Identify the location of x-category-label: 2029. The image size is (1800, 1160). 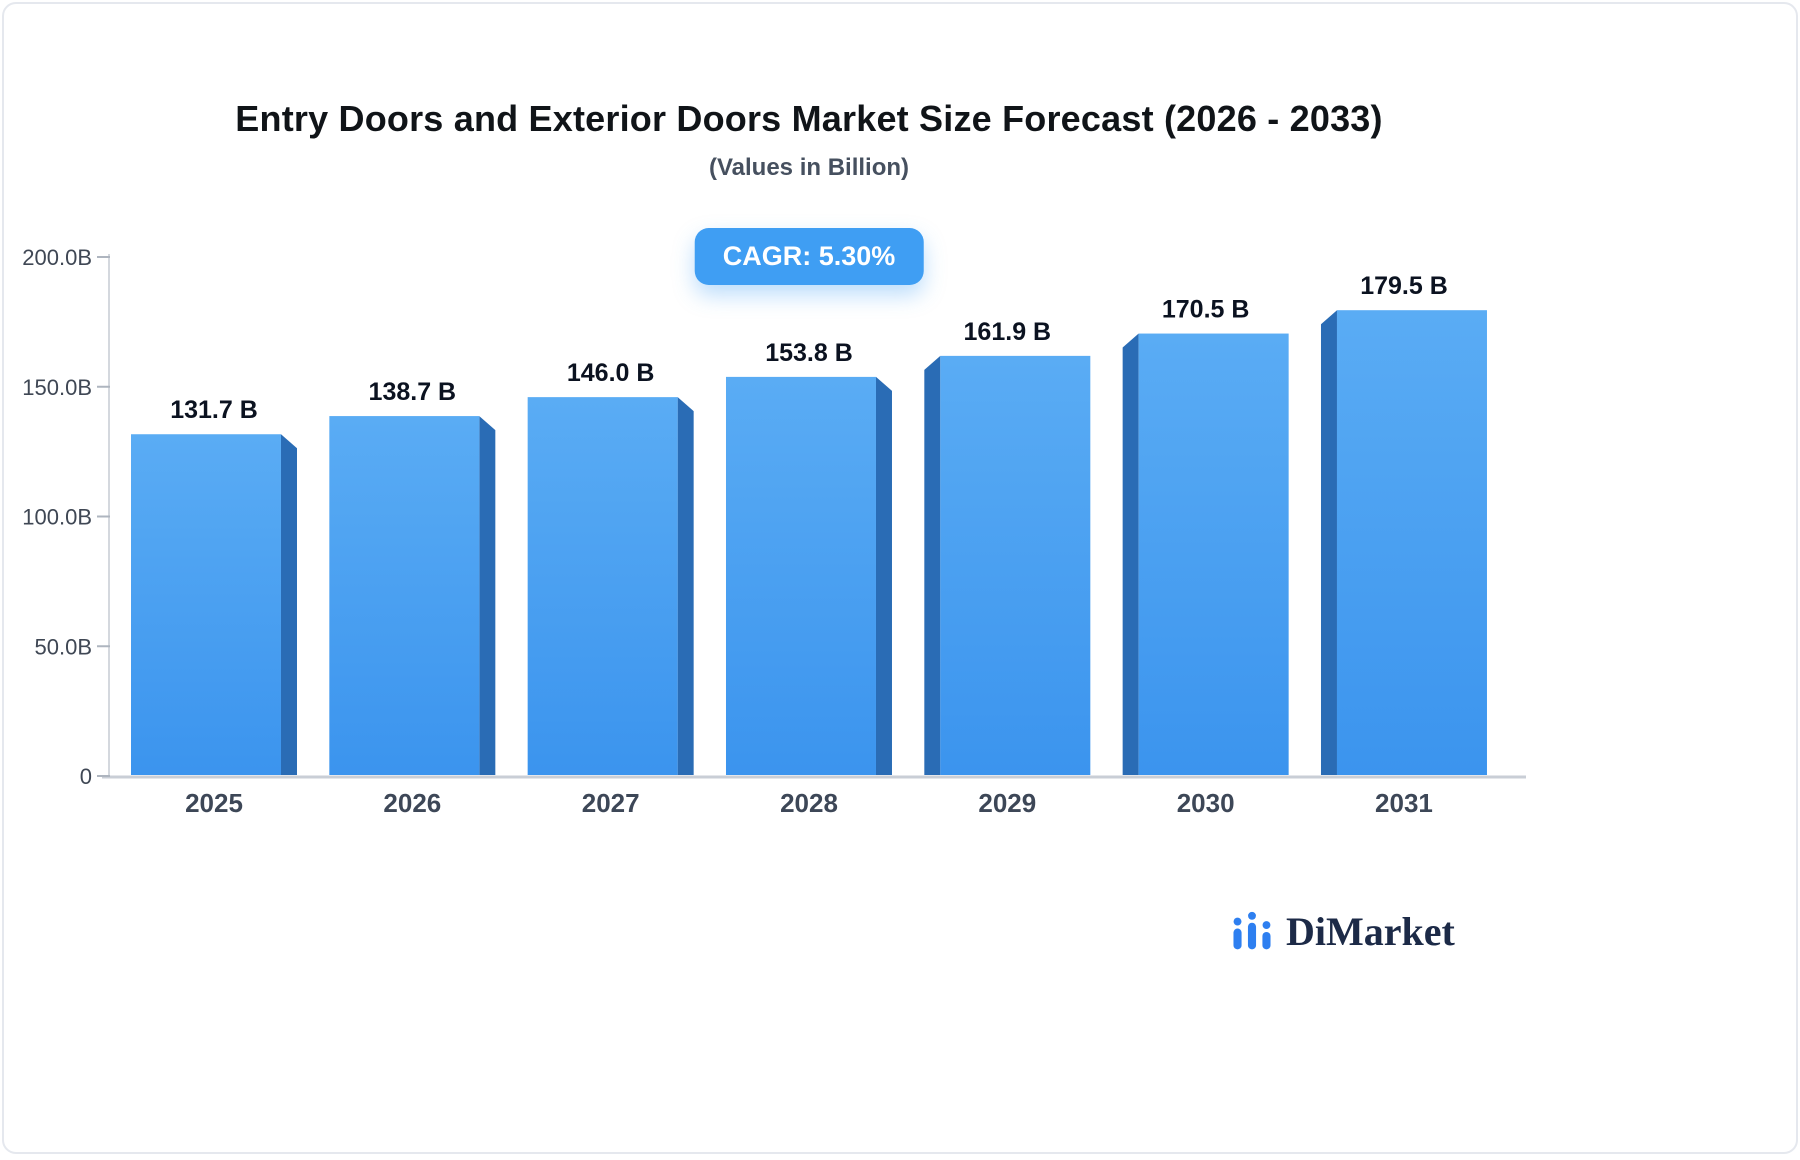
(1007, 803).